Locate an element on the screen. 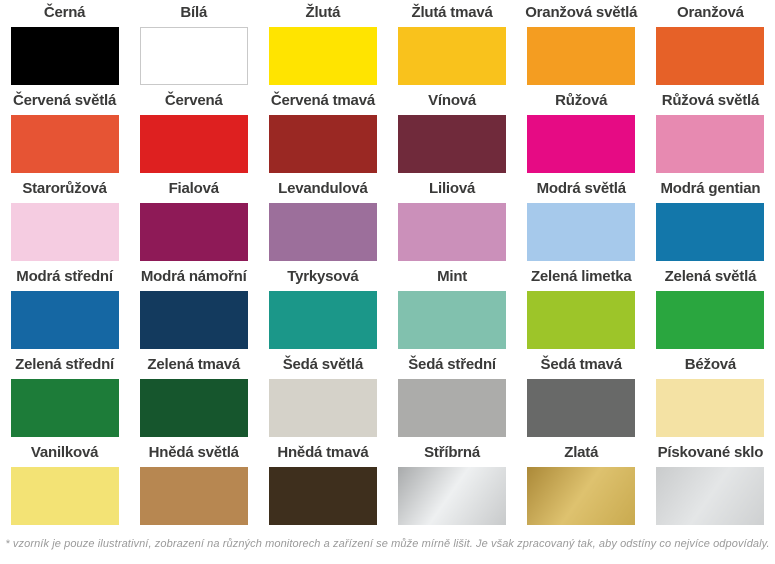 Image resolution: width=775 pixels, height=564 pixels. swatch-label: Zelená limetka is located at coordinates (581, 276).